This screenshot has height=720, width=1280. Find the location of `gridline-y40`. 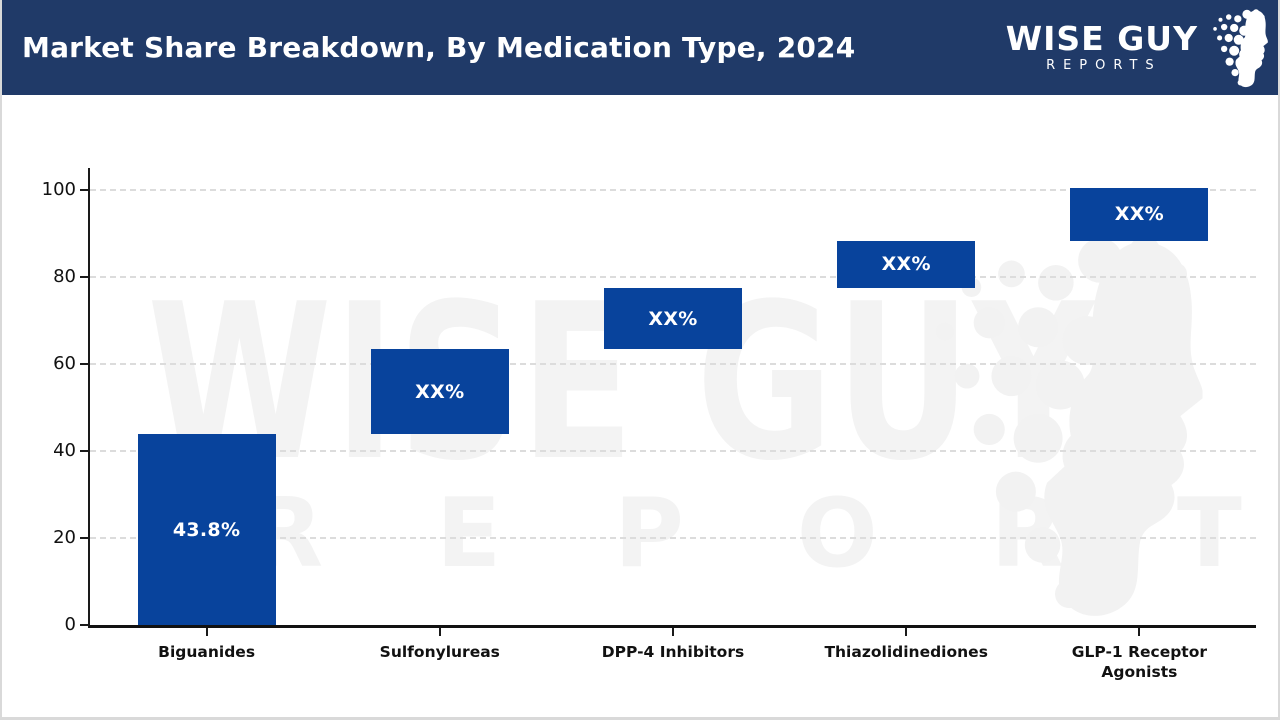

gridline-y40 is located at coordinates (673, 451).